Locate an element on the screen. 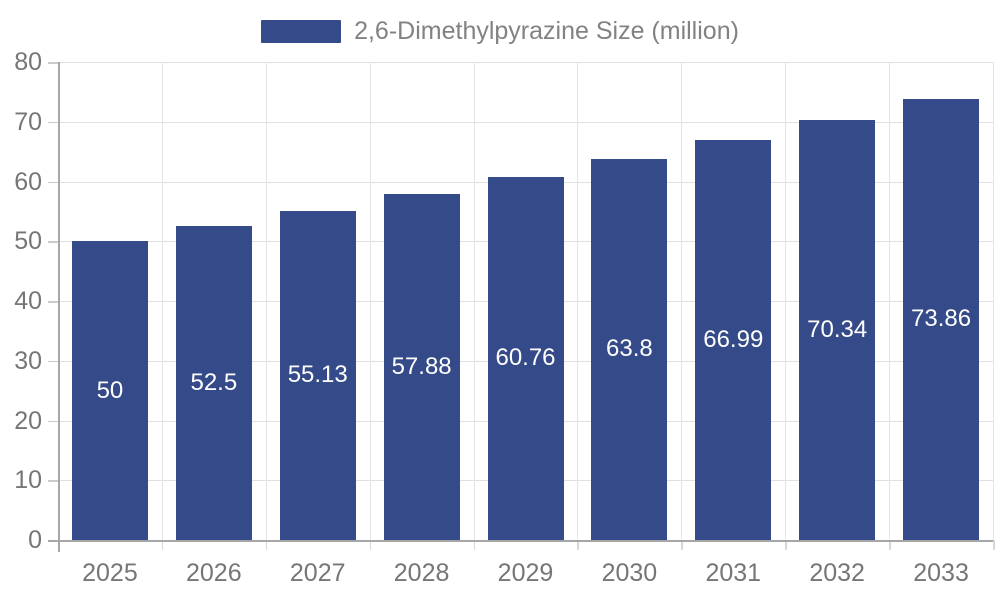  x-axis-label-2030: 2030 is located at coordinates (629, 573).